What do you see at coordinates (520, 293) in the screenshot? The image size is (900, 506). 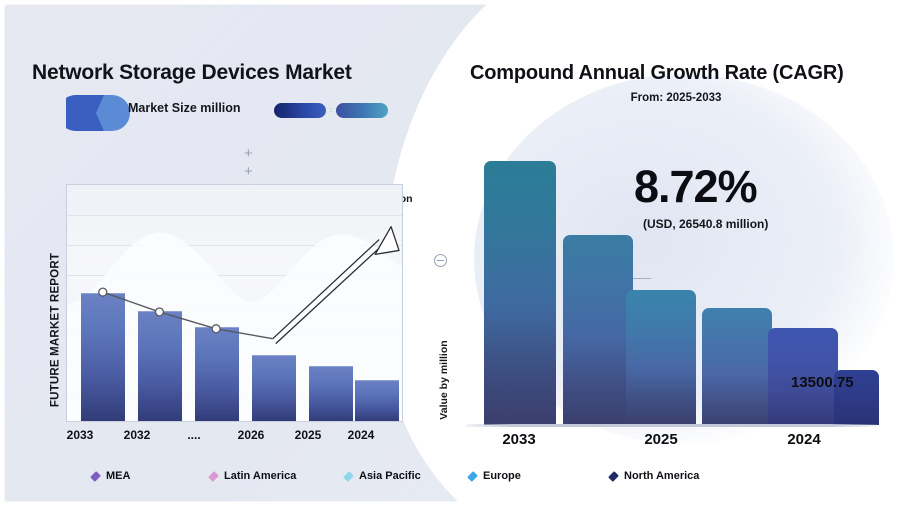 I see `bar-2033-primary` at bounding box center [520, 293].